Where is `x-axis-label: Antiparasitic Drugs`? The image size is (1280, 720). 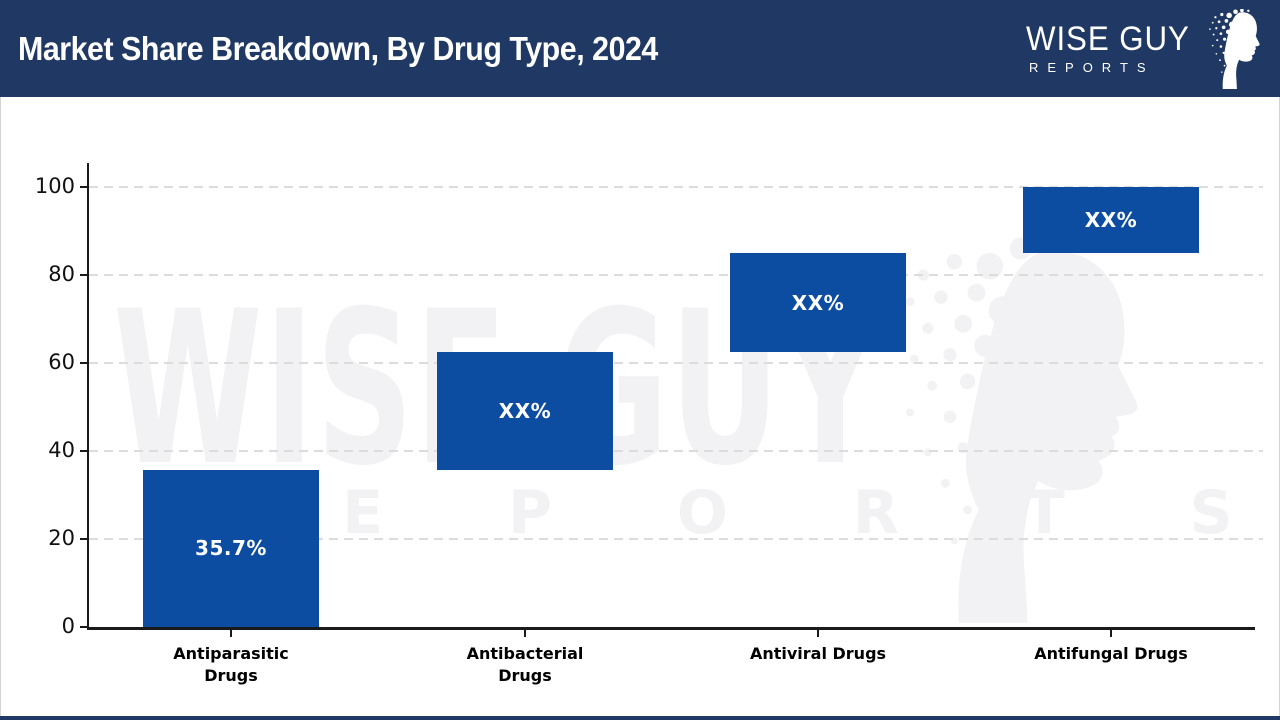 x-axis-label: Antiparasitic Drugs is located at coordinates (231, 664).